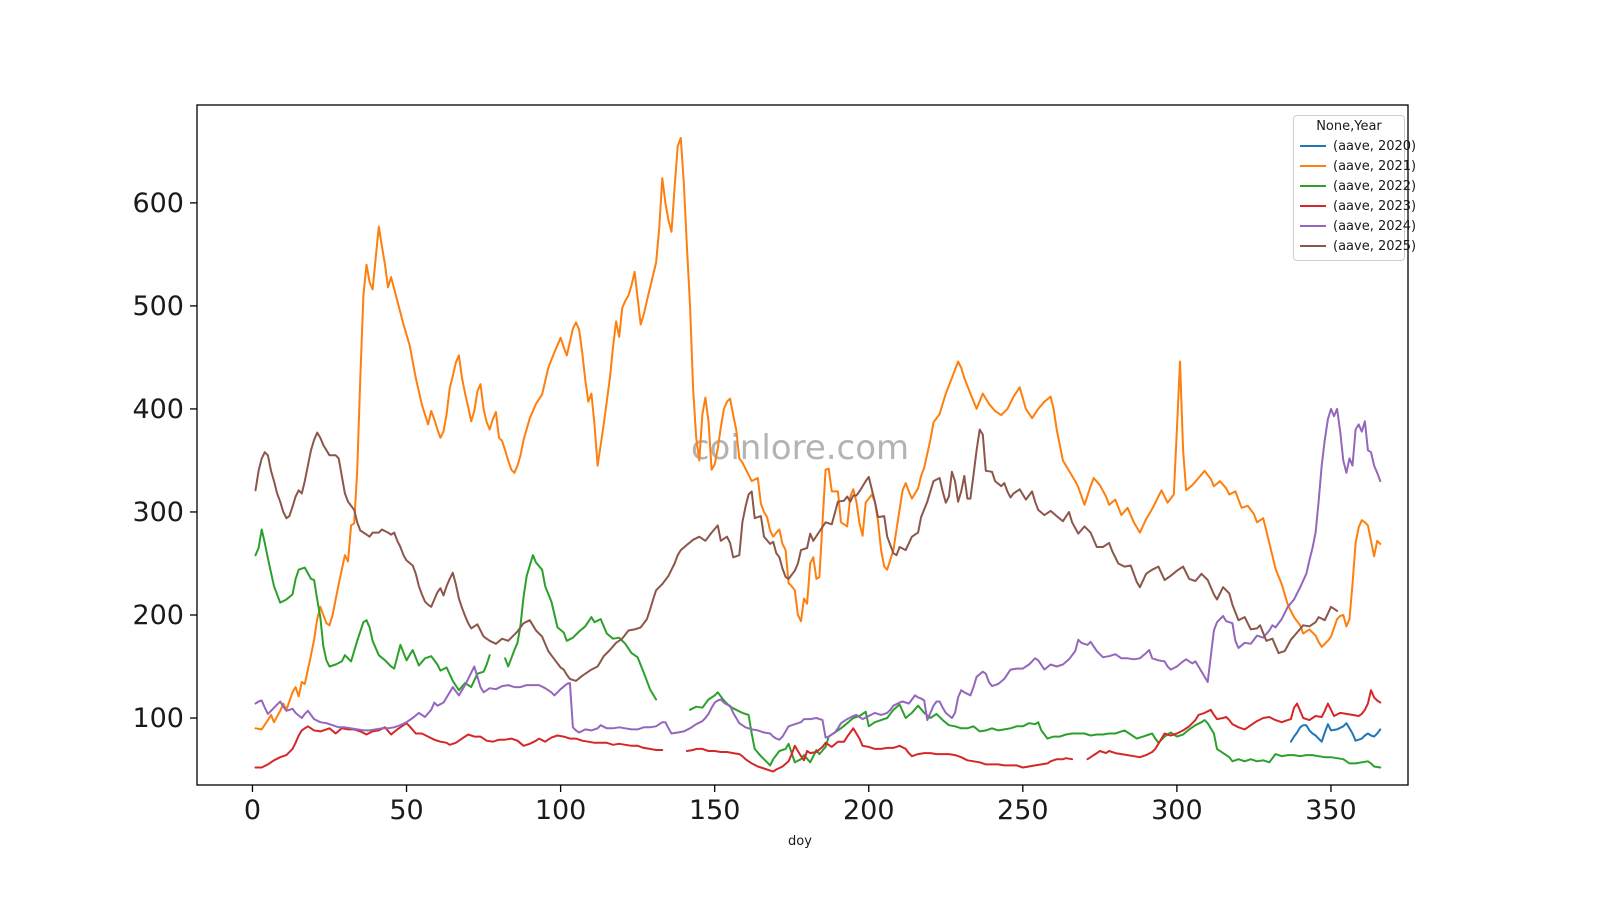 This screenshot has height=900, width=1600. I want to click on y-tick-label: 200, so click(158, 615).